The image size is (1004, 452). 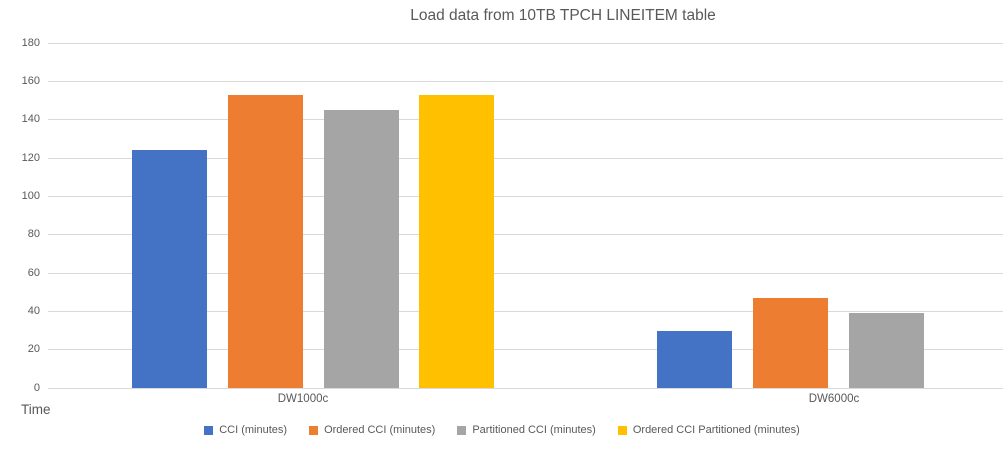 I want to click on y-axis-tick-label: 40, so click(x=33, y=310).